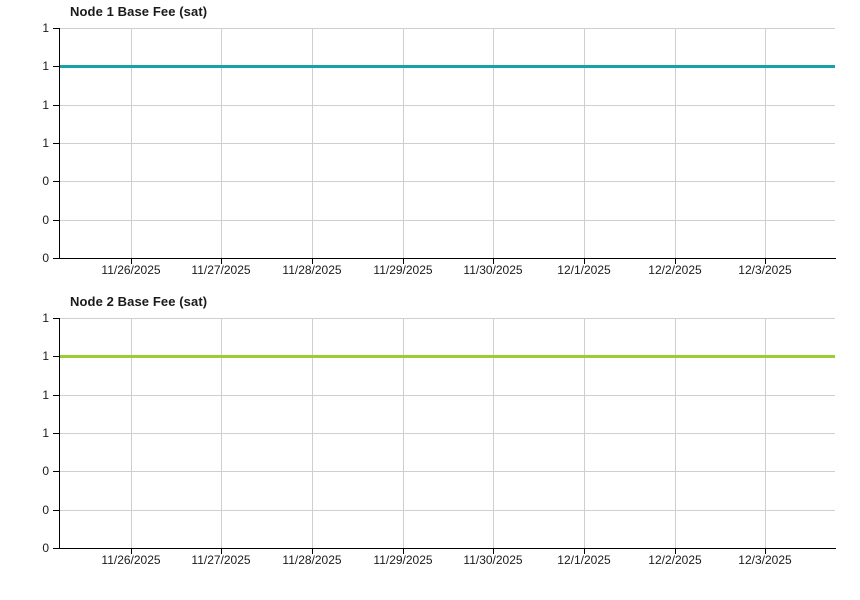 Image resolution: width=860 pixels, height=600 pixels. I want to click on chart-title-node-1: Node 1 Base Fee (sat), so click(139, 11).